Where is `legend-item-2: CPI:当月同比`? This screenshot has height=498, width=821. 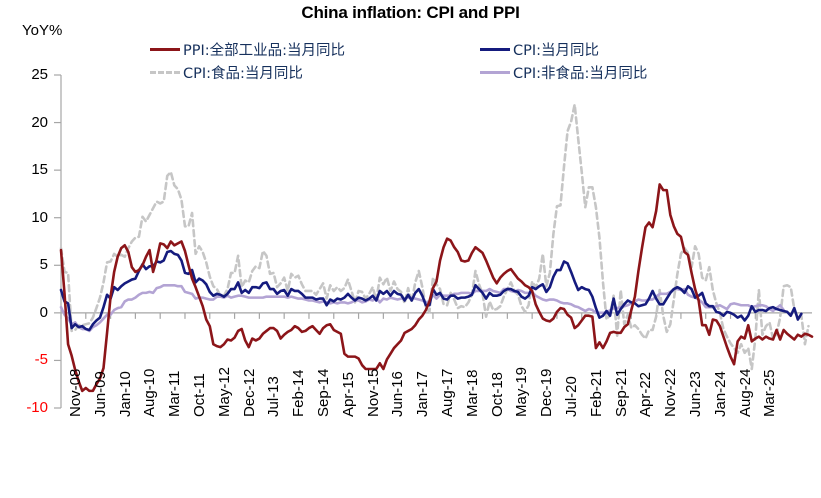
legend-item-2: CPI:当月同比 is located at coordinates (539, 49).